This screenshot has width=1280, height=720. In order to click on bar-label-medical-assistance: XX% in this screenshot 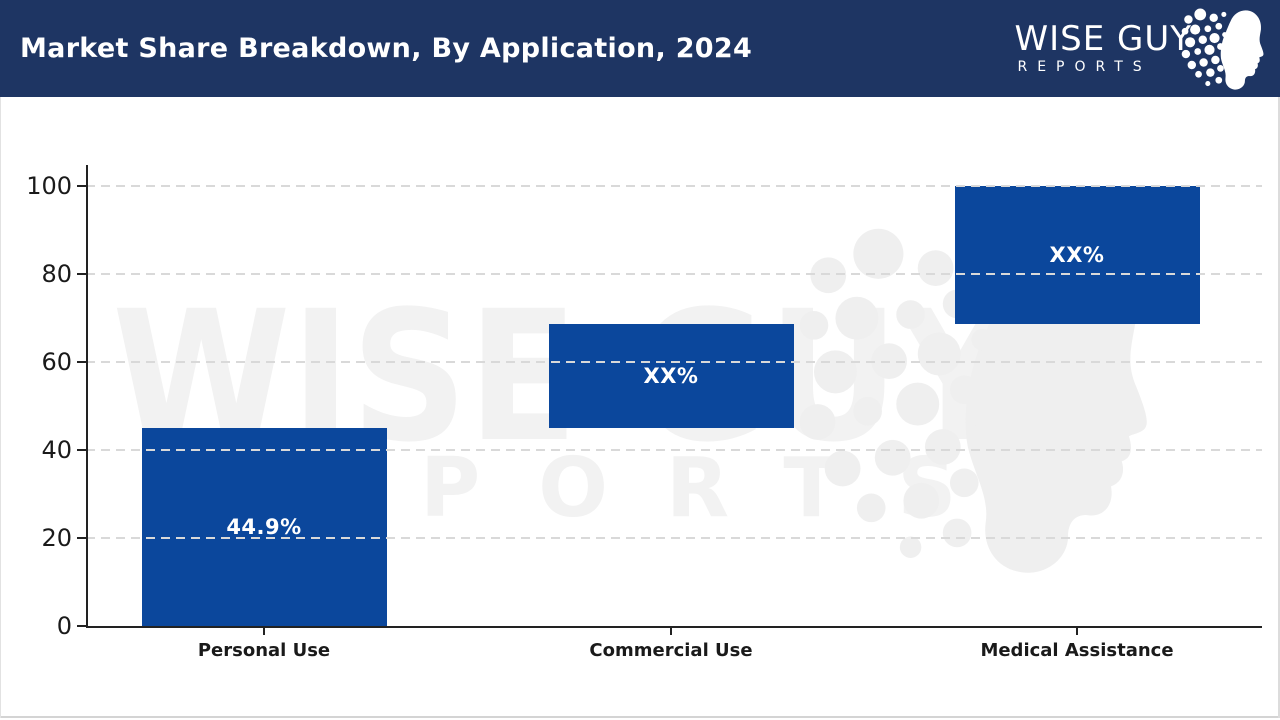, I will do `click(1077, 254)`.